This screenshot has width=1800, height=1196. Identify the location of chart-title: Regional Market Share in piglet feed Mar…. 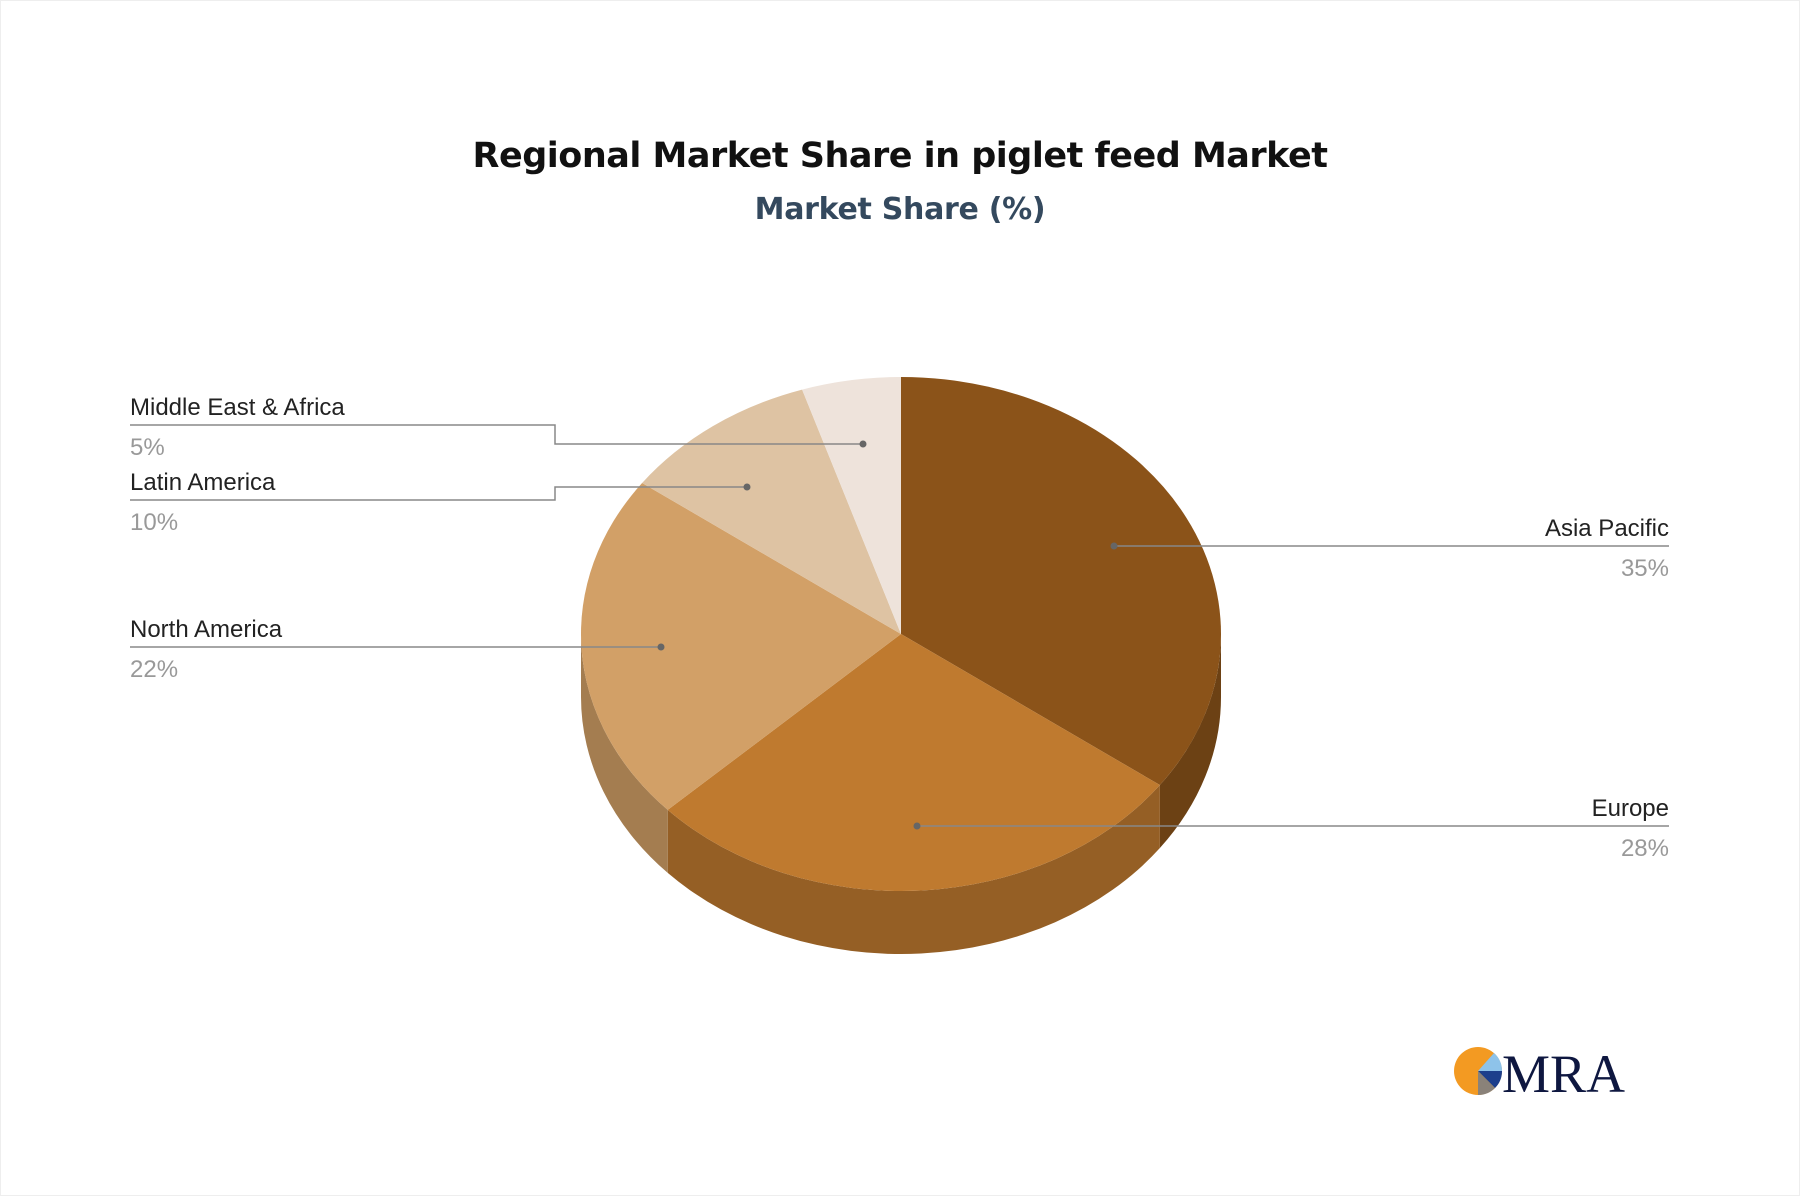
(900, 156).